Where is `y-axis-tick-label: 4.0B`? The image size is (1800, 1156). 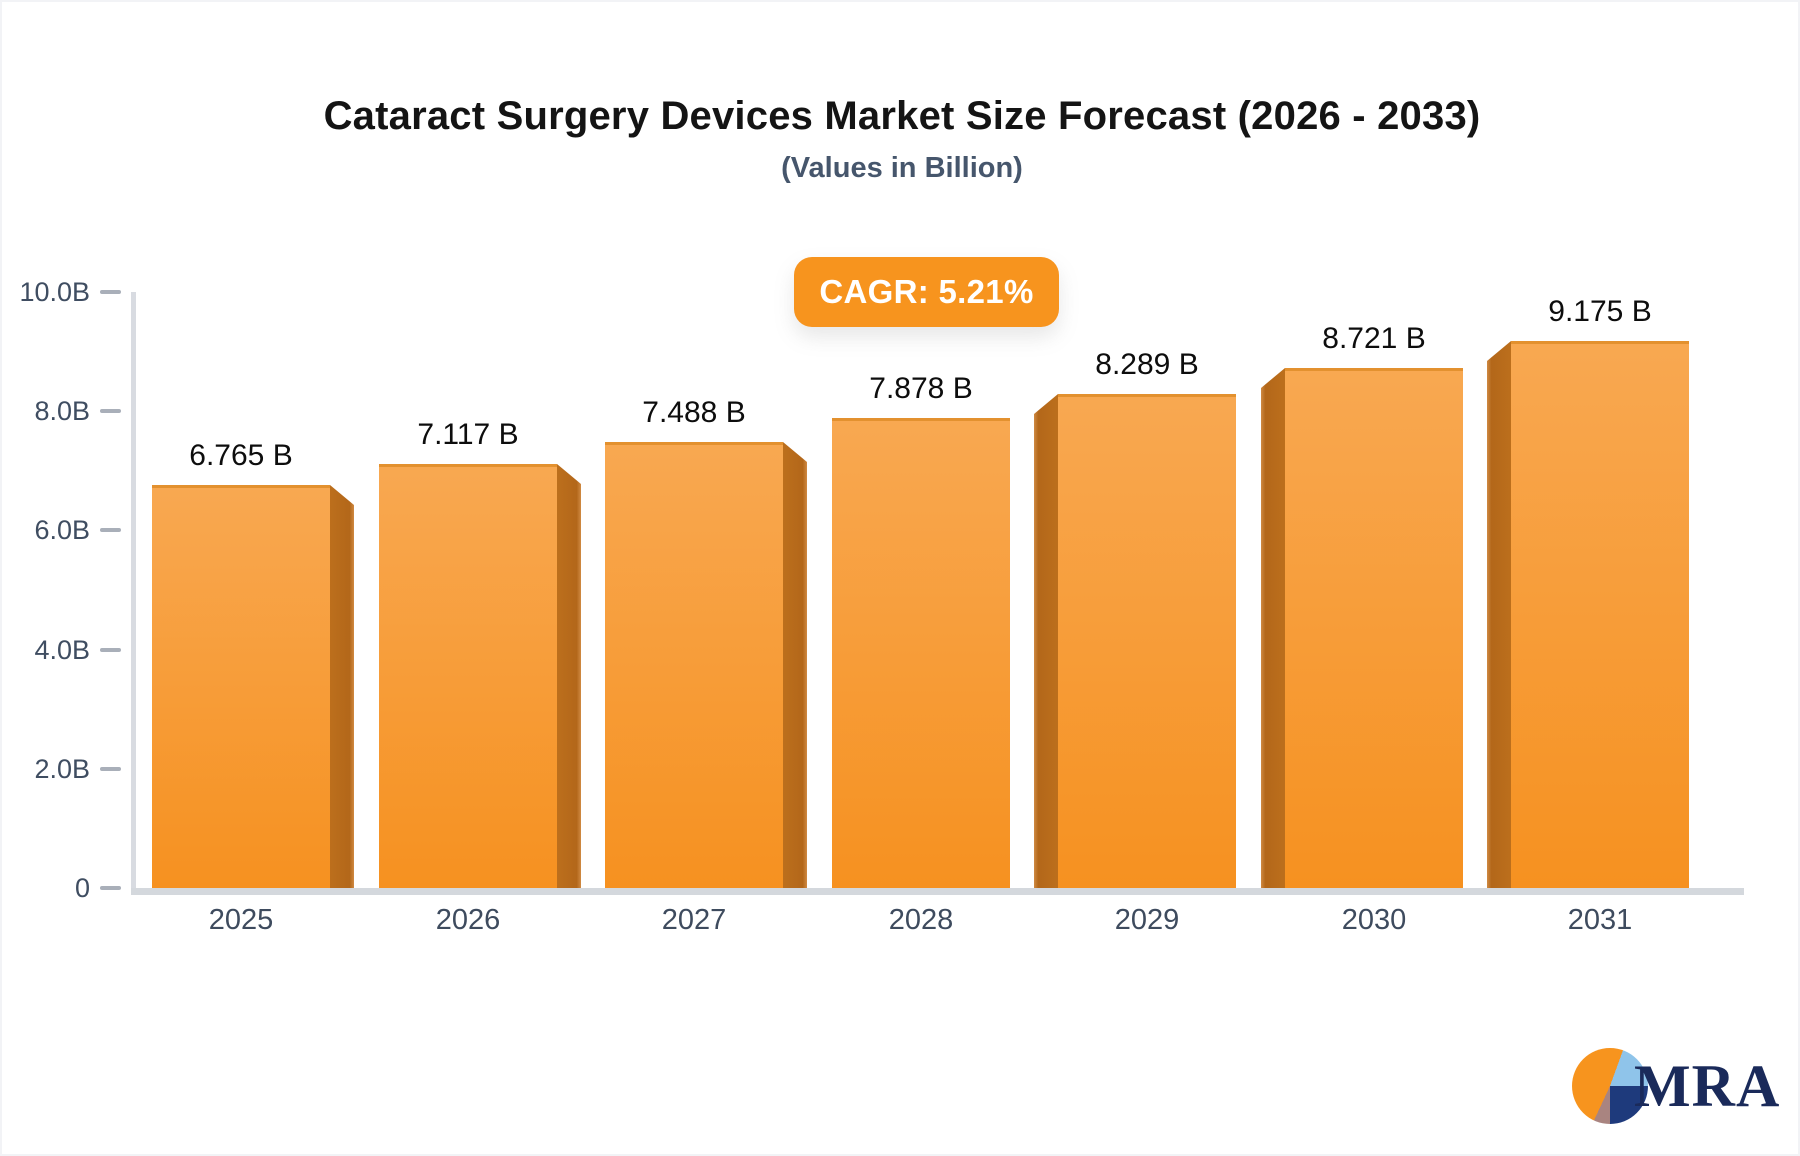 y-axis-tick-label: 4.0B is located at coordinates (62, 649).